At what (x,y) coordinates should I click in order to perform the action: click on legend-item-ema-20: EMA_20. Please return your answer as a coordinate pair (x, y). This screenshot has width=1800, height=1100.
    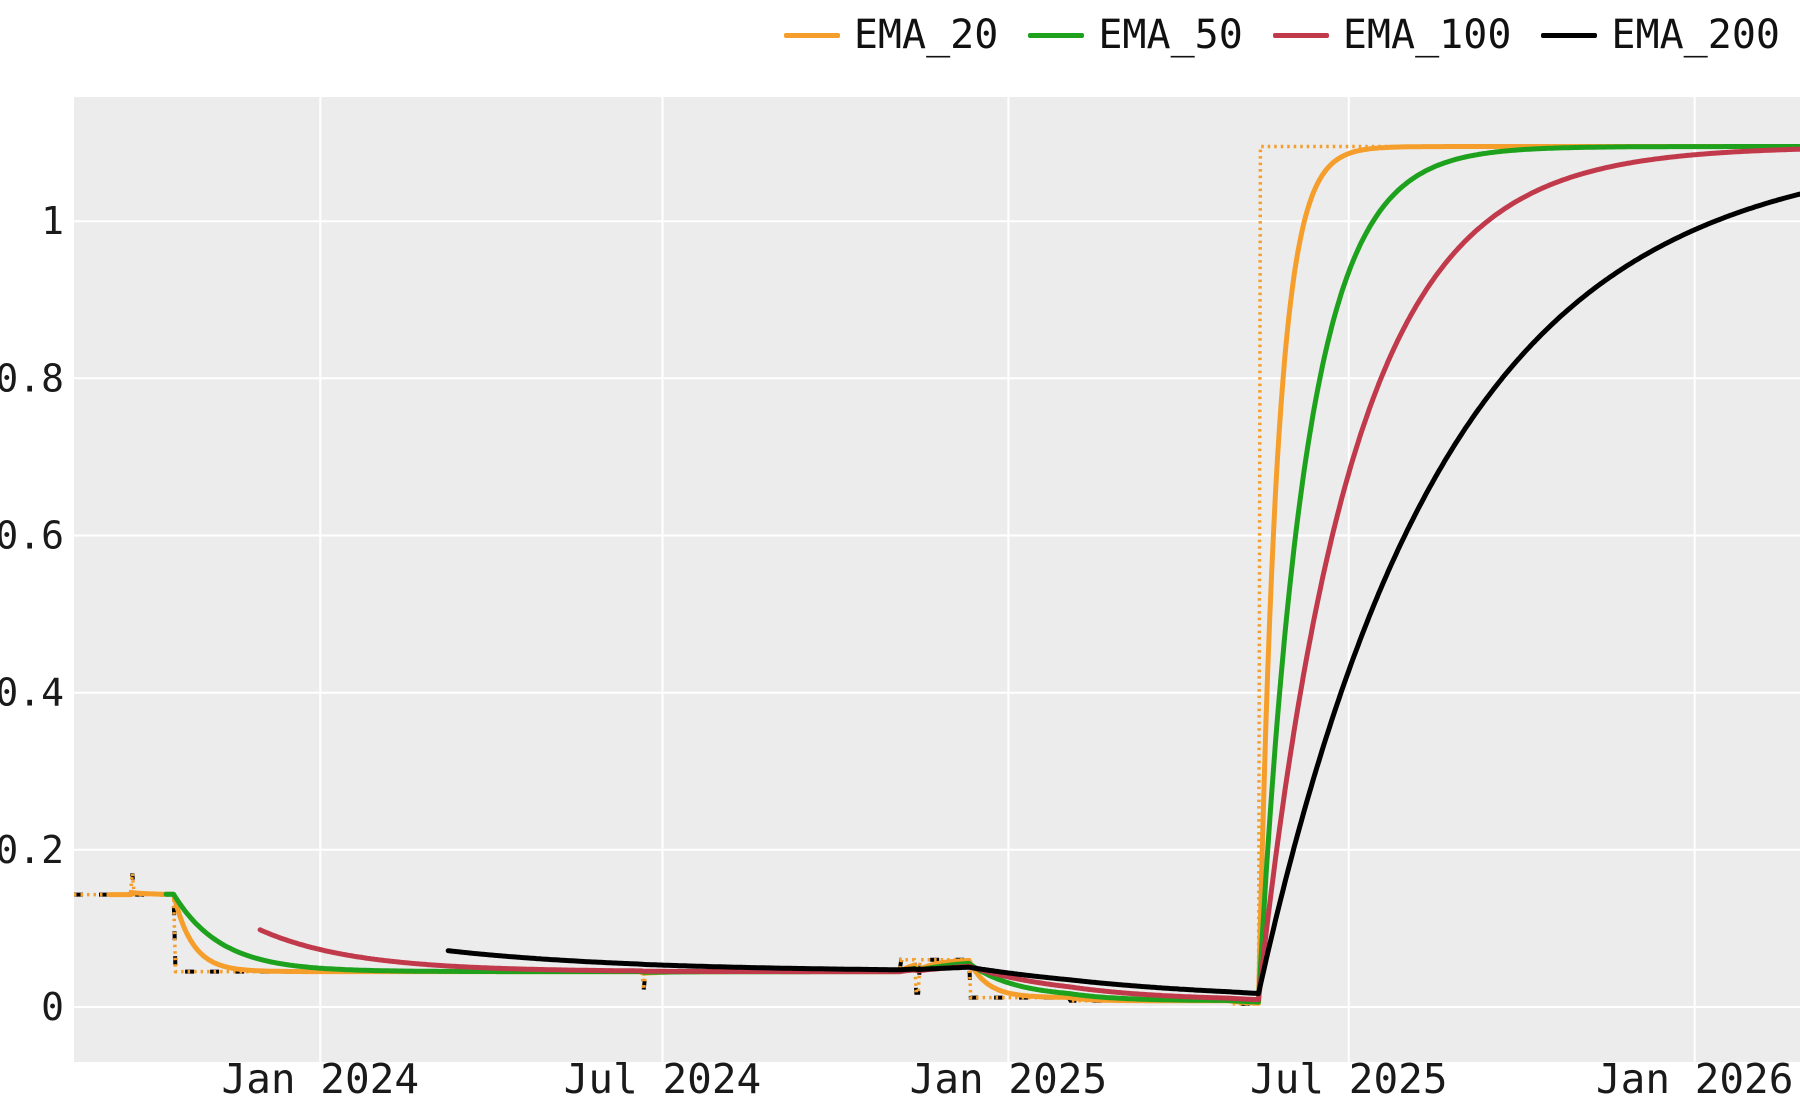
    Looking at the image, I should click on (891, 35).